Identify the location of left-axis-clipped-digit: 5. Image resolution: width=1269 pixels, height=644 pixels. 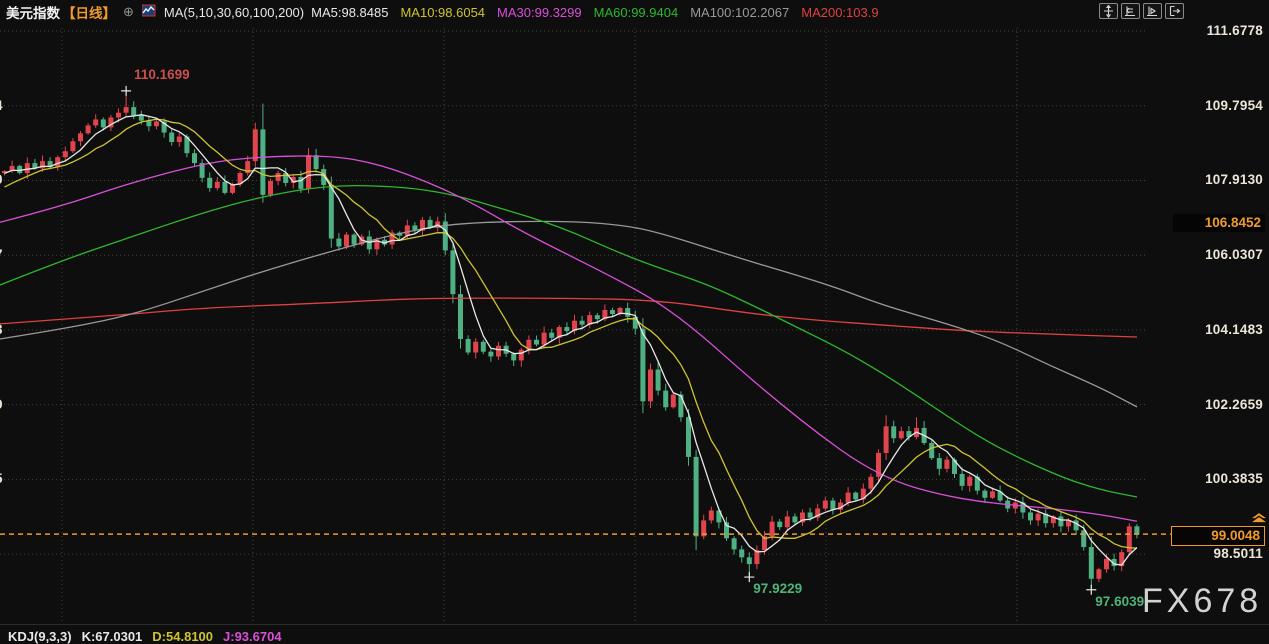
(2, 478).